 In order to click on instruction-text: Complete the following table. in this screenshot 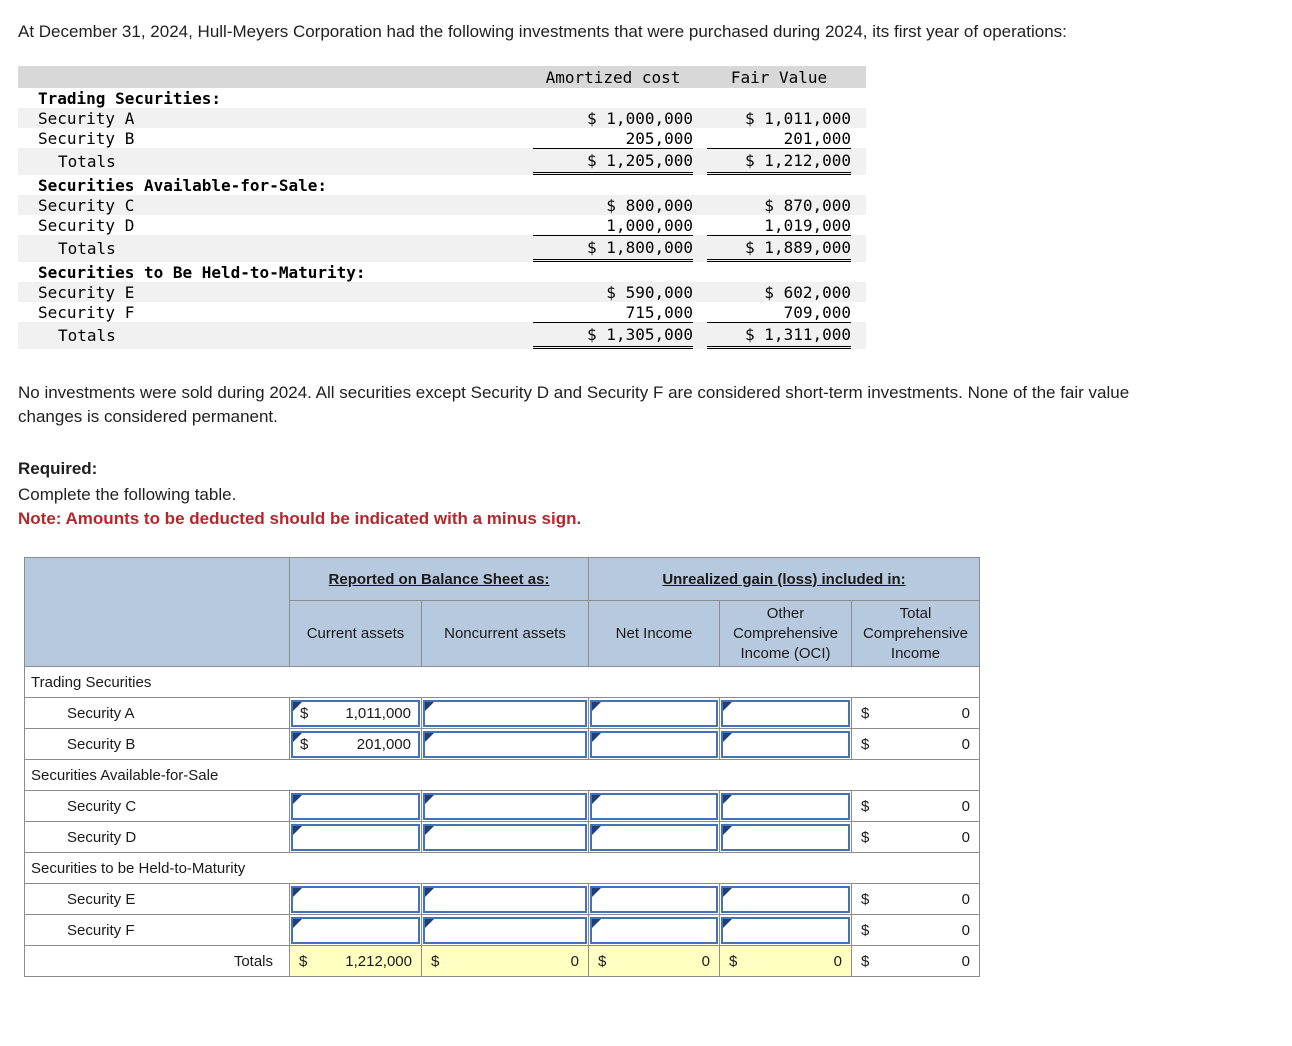, I will do `click(127, 494)`.